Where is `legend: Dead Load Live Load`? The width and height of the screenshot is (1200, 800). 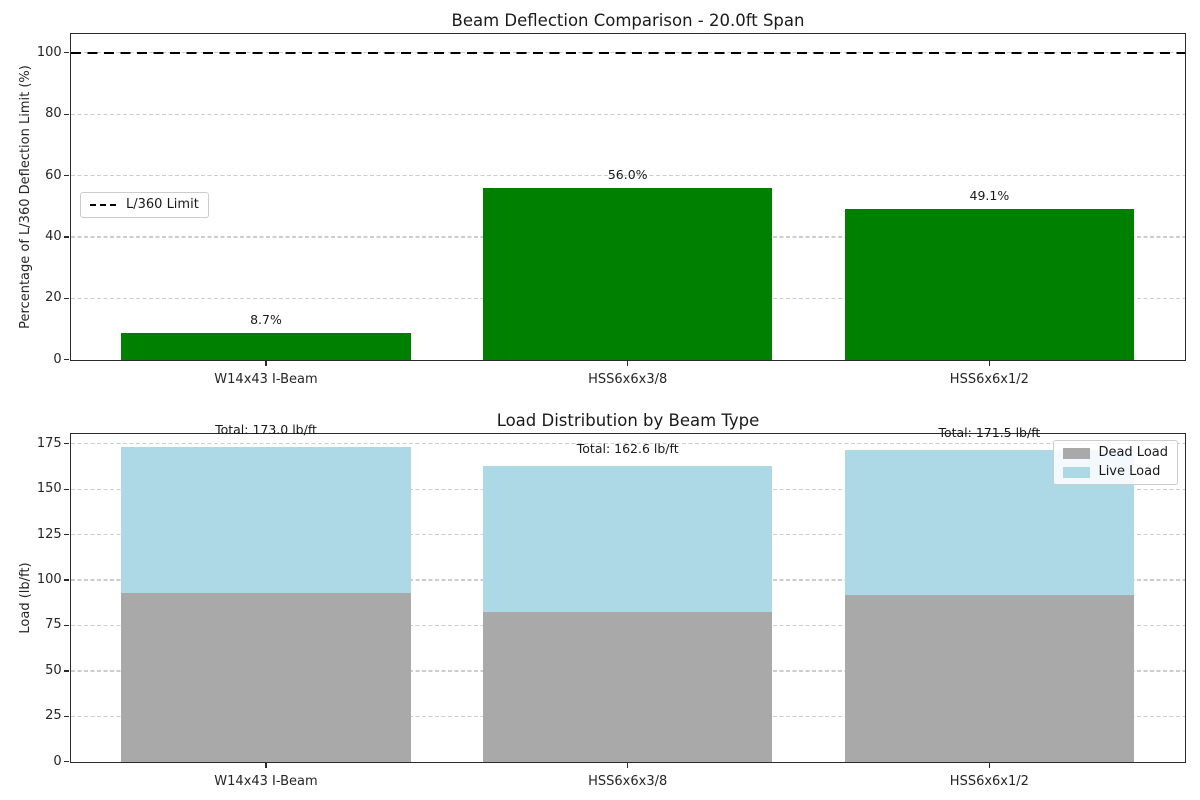 legend: Dead Load Live Load is located at coordinates (1115, 462).